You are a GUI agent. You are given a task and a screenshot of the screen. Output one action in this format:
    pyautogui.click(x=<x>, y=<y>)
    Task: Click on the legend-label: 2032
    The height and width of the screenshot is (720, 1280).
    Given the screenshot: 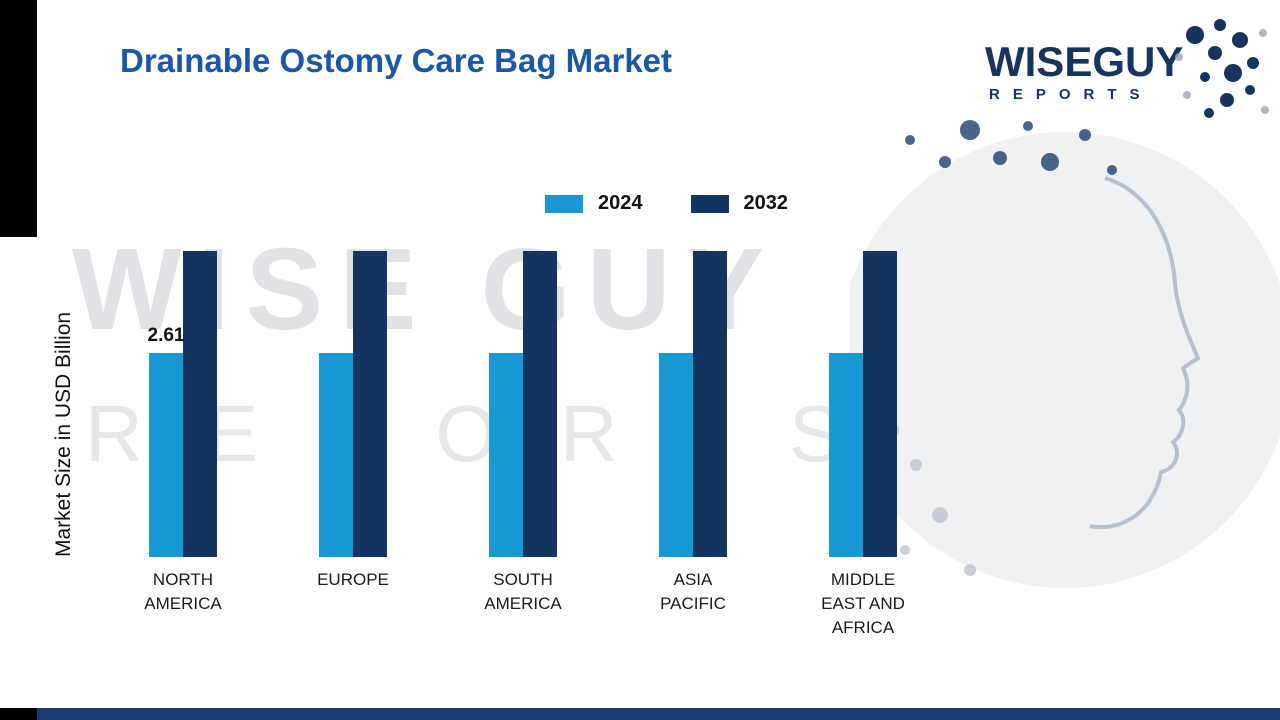 What is the action you would take?
    pyautogui.click(x=766, y=203)
    